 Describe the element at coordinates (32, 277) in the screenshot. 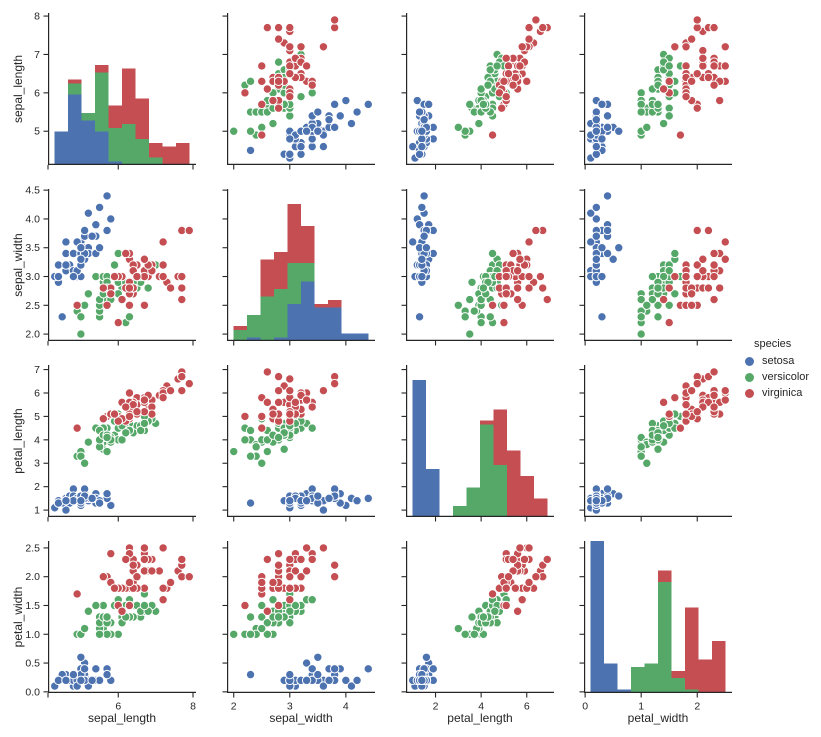

I see `y-tick-label: 3.0` at that location.